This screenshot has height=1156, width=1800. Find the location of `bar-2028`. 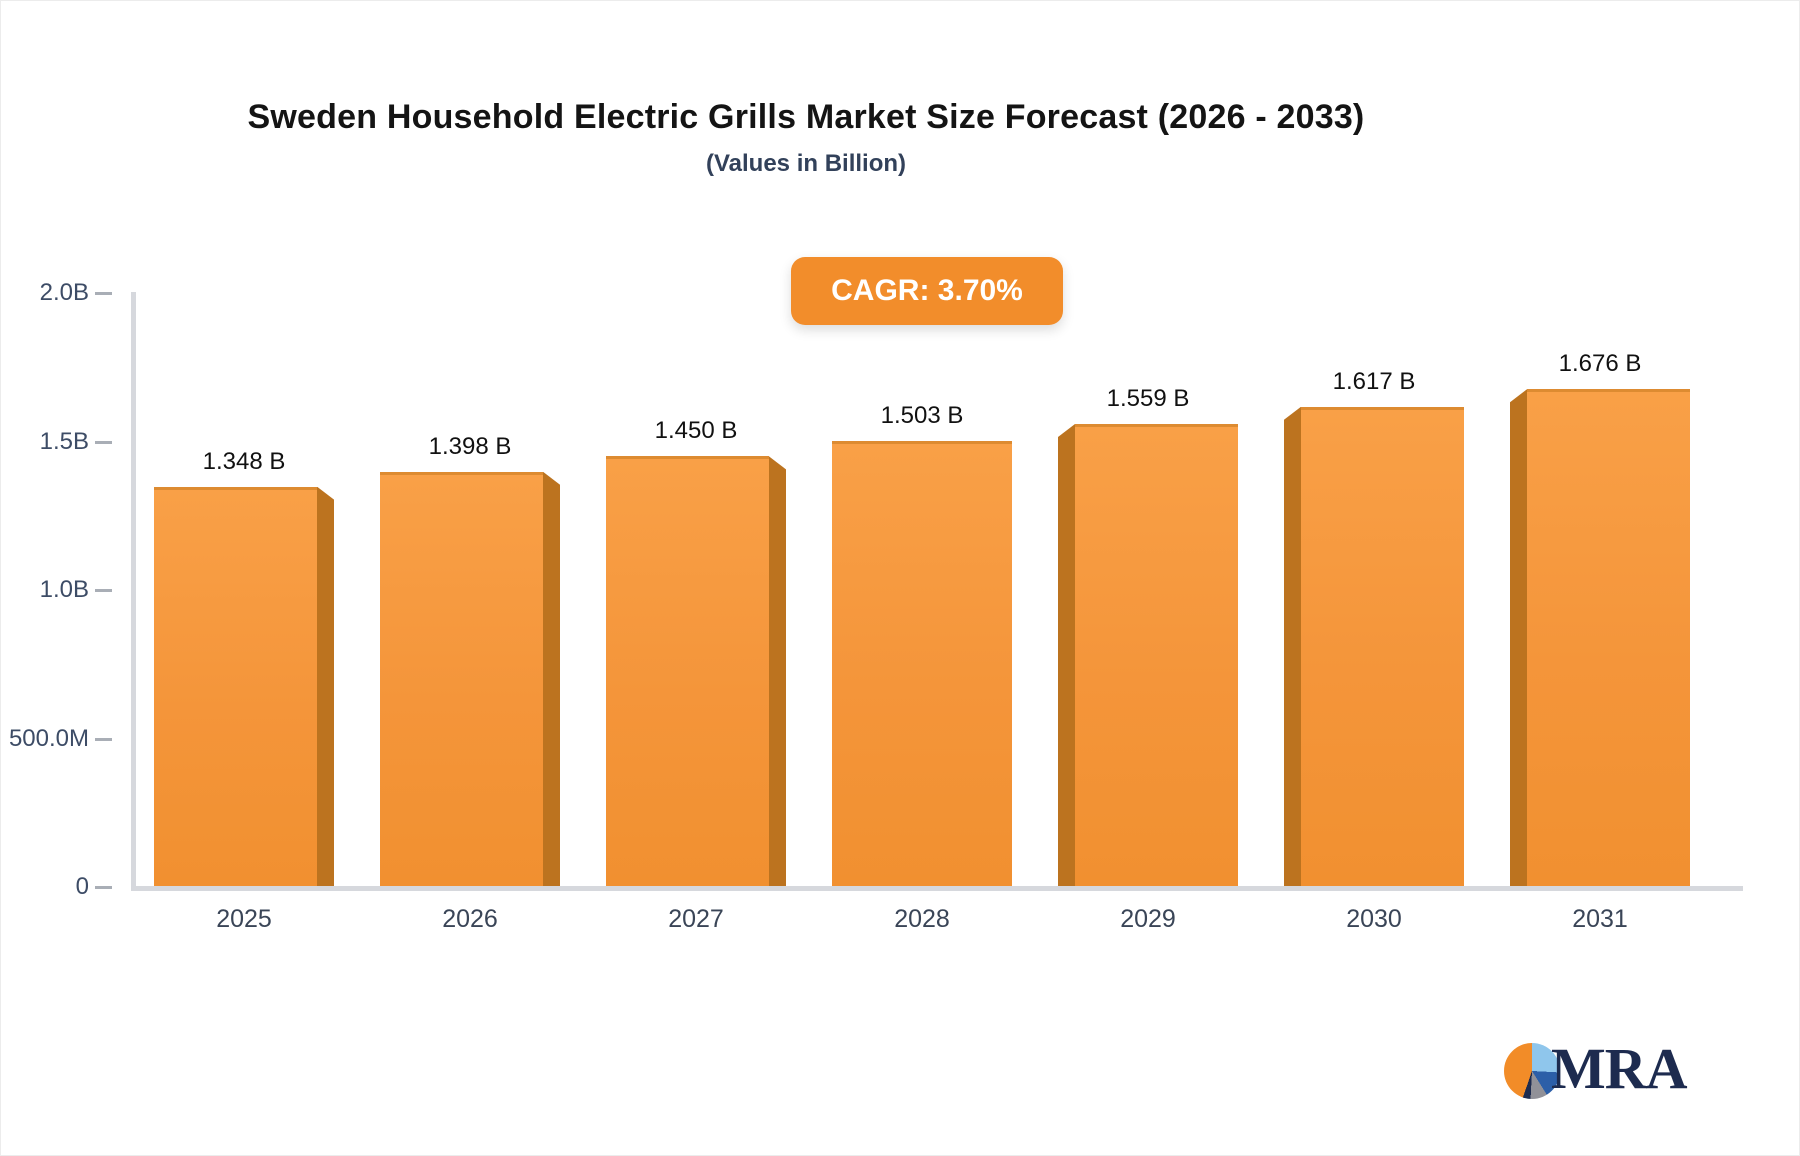

bar-2028 is located at coordinates (922, 663).